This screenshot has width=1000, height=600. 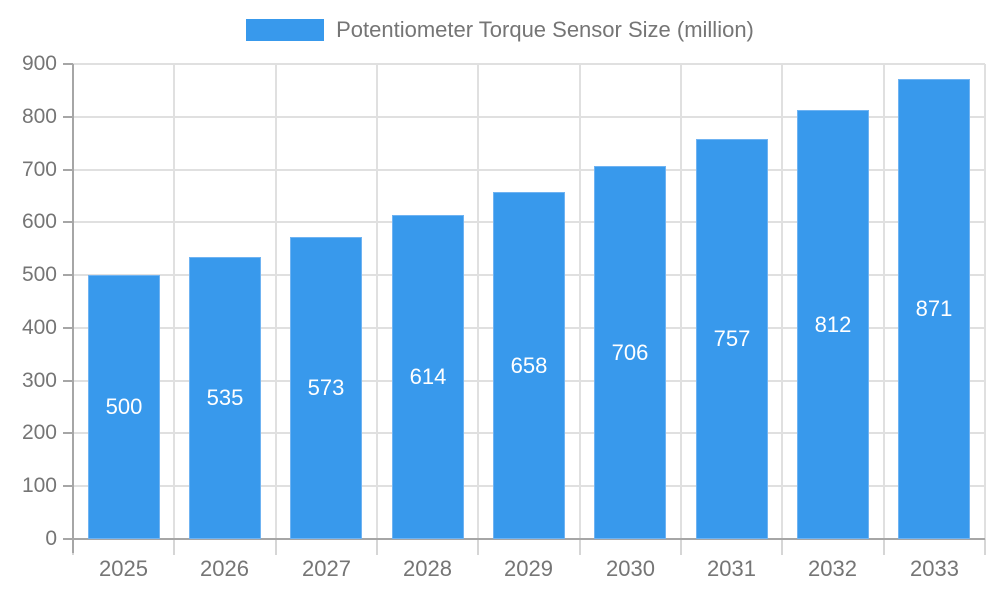 What do you see at coordinates (39, 432) in the screenshot?
I see `y-axis-label: 200` at bounding box center [39, 432].